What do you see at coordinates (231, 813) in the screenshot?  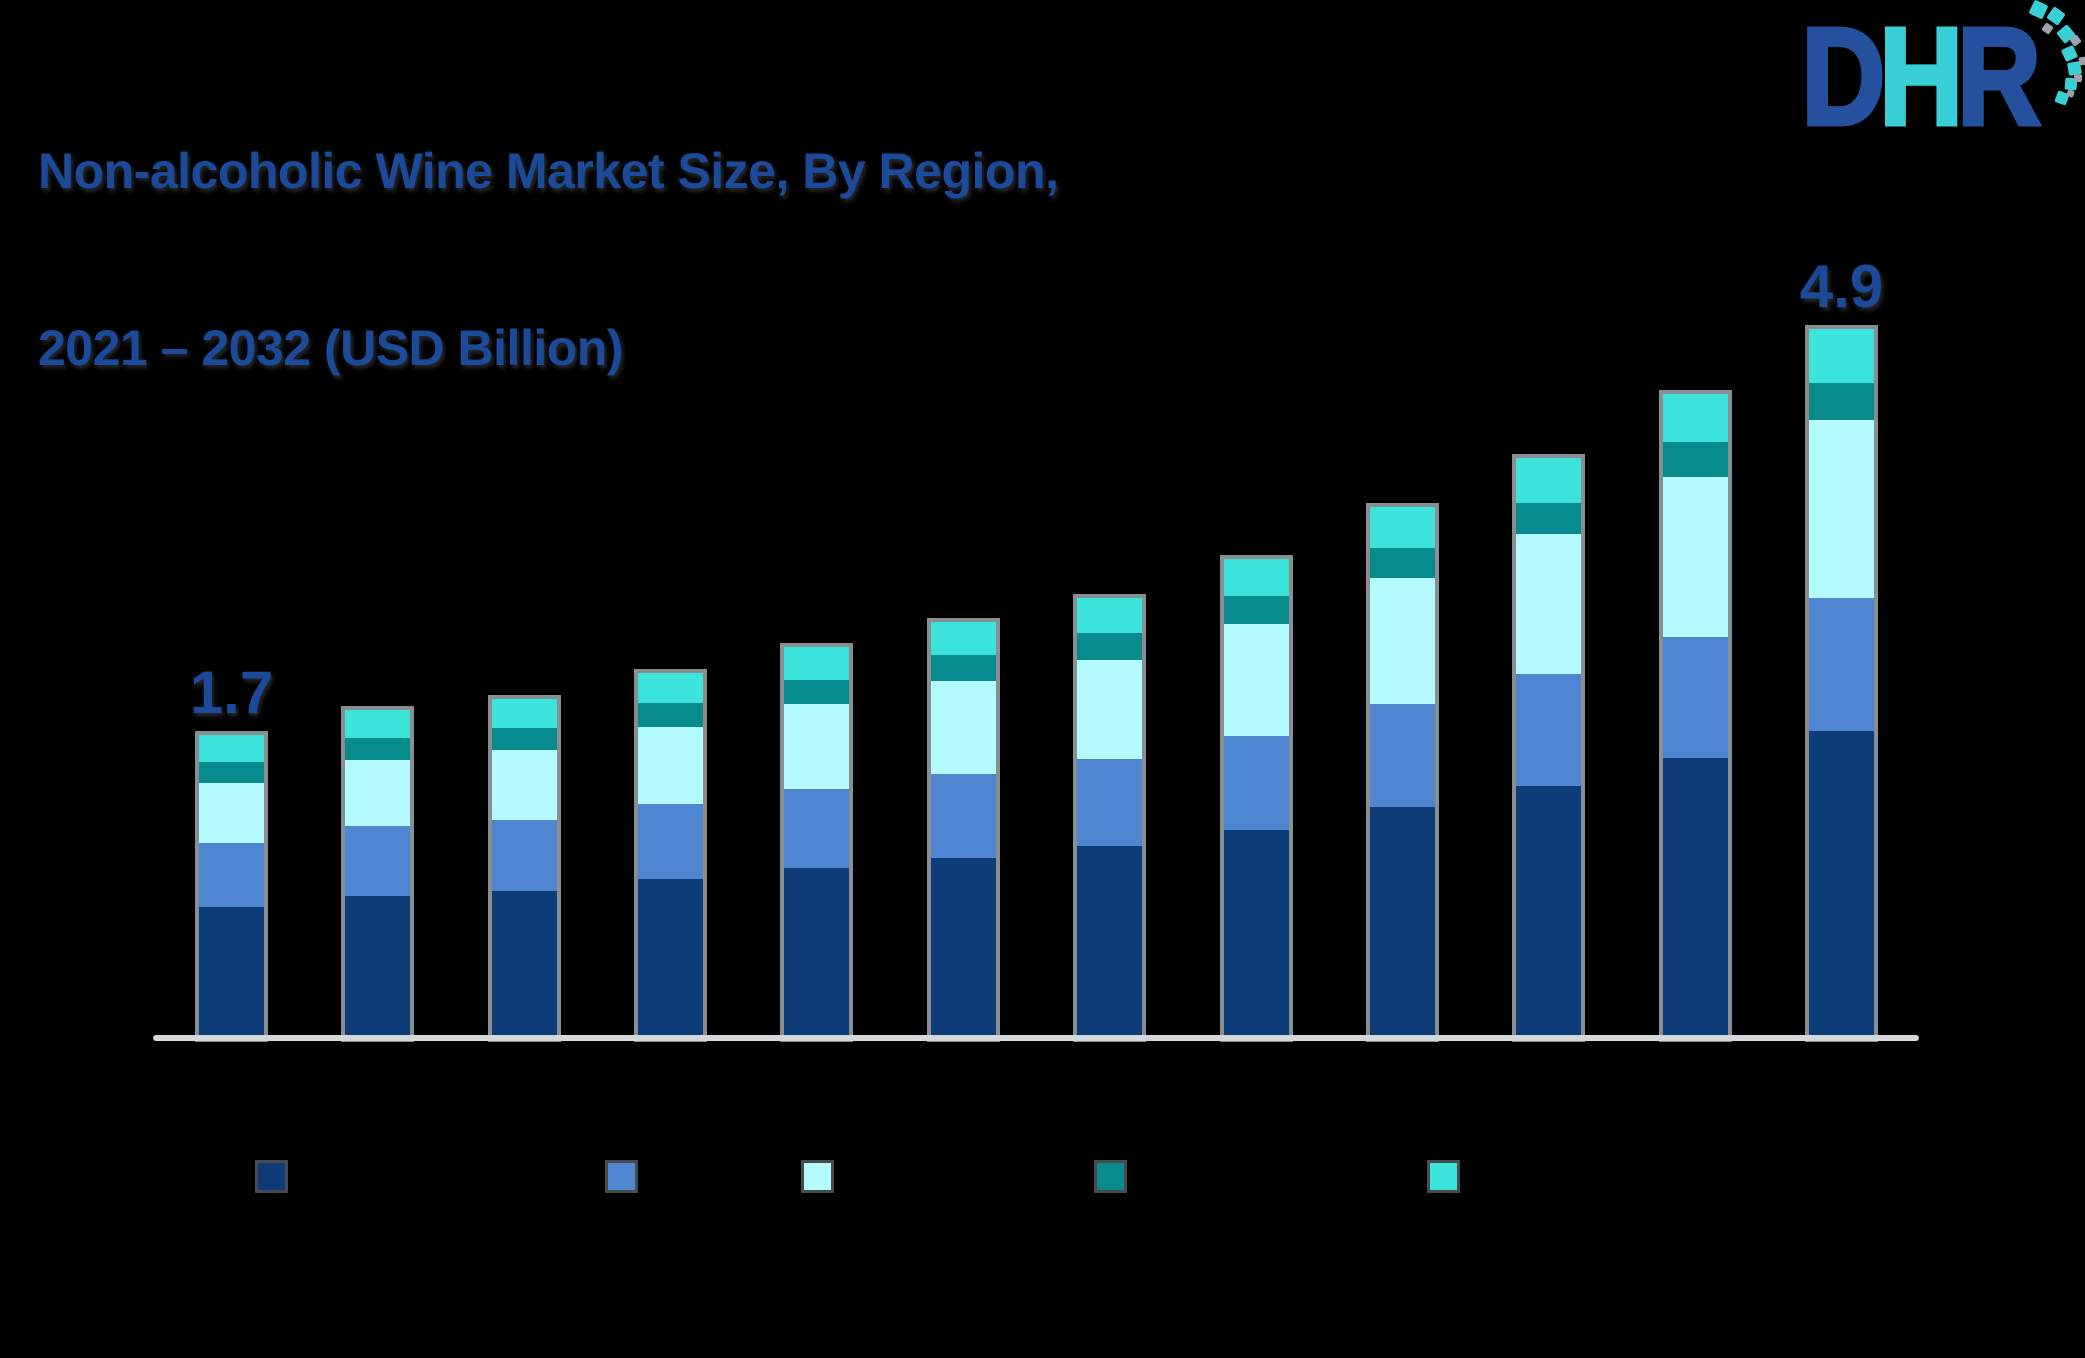 I see `bar-2021-segment-3-pale-cyan` at bounding box center [231, 813].